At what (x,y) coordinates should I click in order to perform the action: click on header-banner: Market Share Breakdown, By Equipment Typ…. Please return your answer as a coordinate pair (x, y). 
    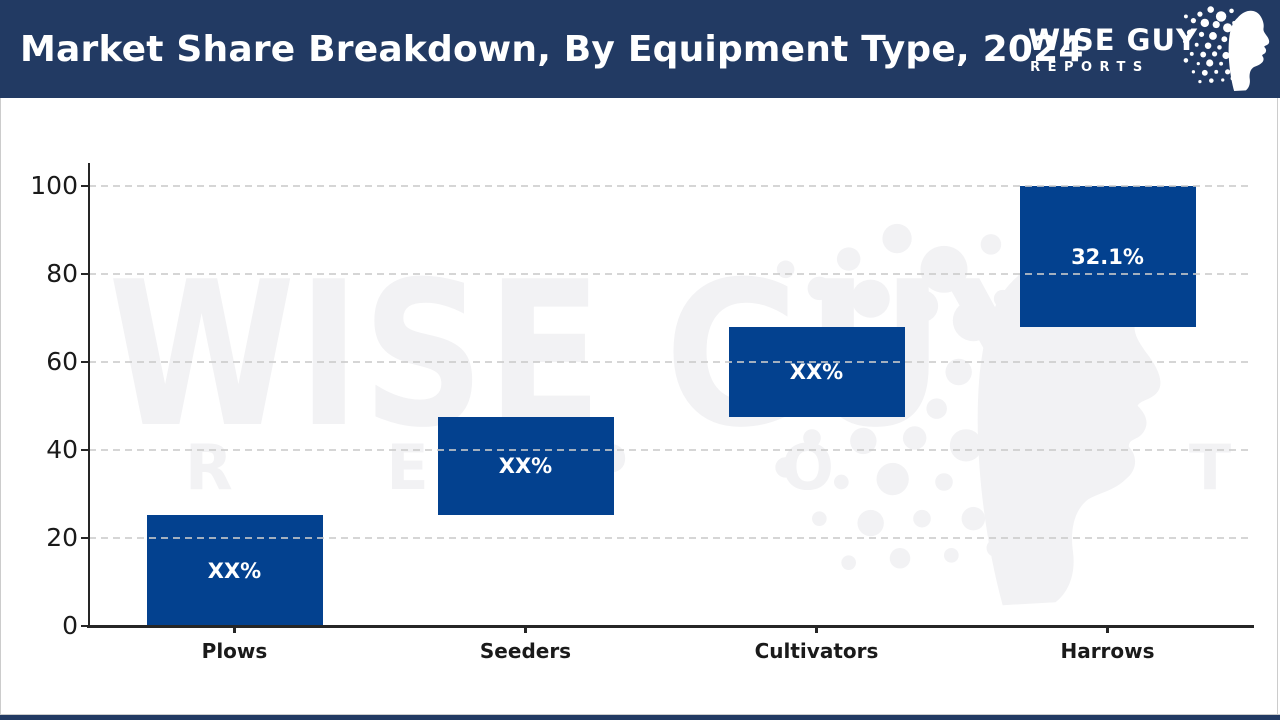
    Looking at the image, I should click on (640, 49).